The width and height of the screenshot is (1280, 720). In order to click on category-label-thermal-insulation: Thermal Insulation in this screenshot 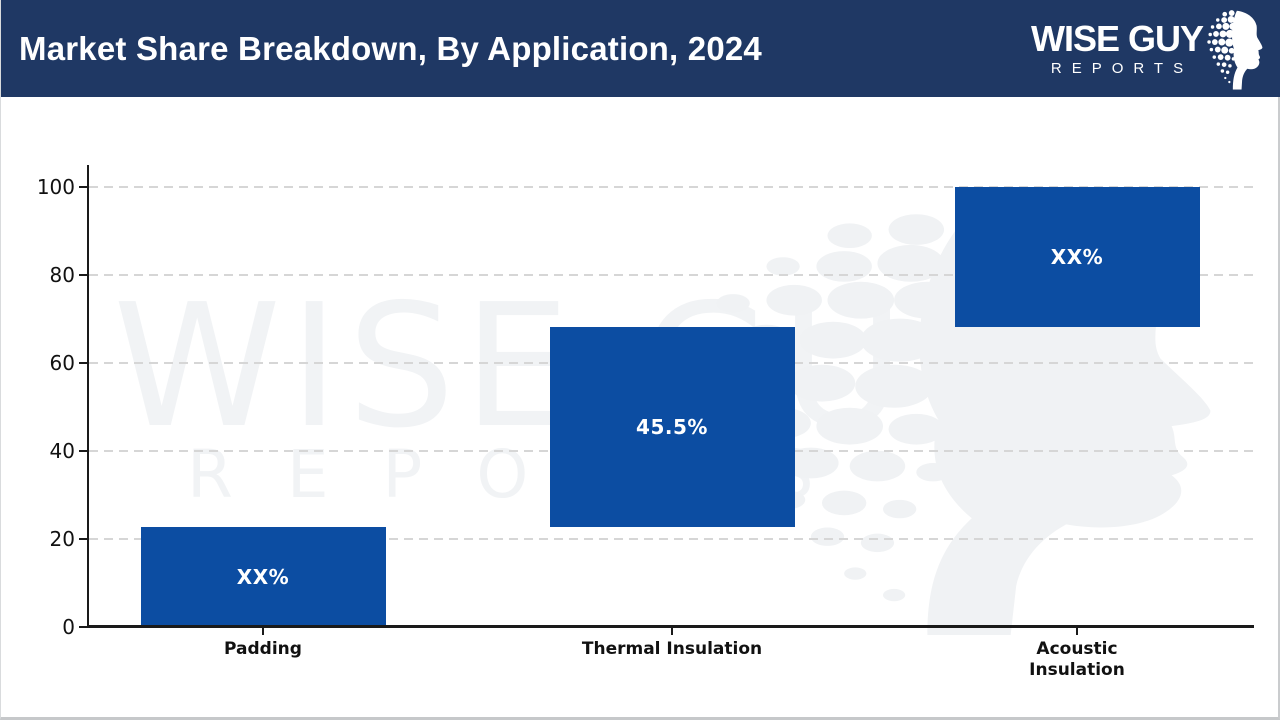, I will do `click(672, 649)`.